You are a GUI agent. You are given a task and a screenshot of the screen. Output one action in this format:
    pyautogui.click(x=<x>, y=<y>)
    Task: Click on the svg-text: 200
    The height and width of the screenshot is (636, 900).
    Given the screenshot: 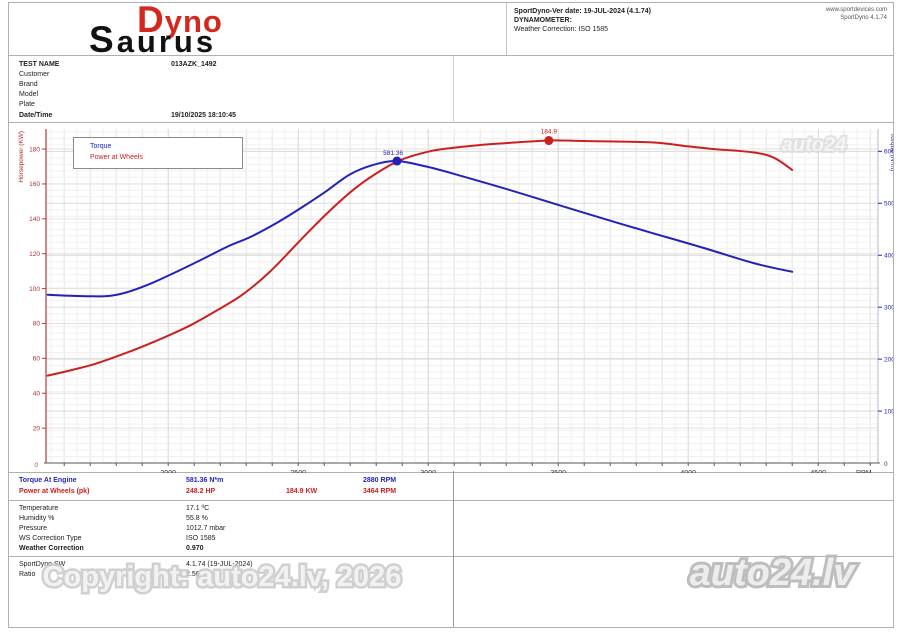 What is the action you would take?
    pyautogui.click(x=888, y=359)
    